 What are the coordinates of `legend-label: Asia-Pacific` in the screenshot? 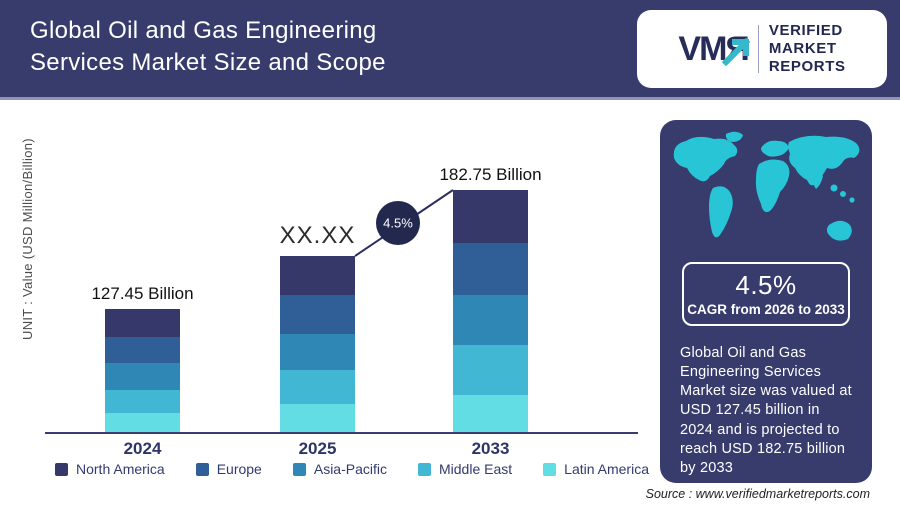 It's located at (350, 469).